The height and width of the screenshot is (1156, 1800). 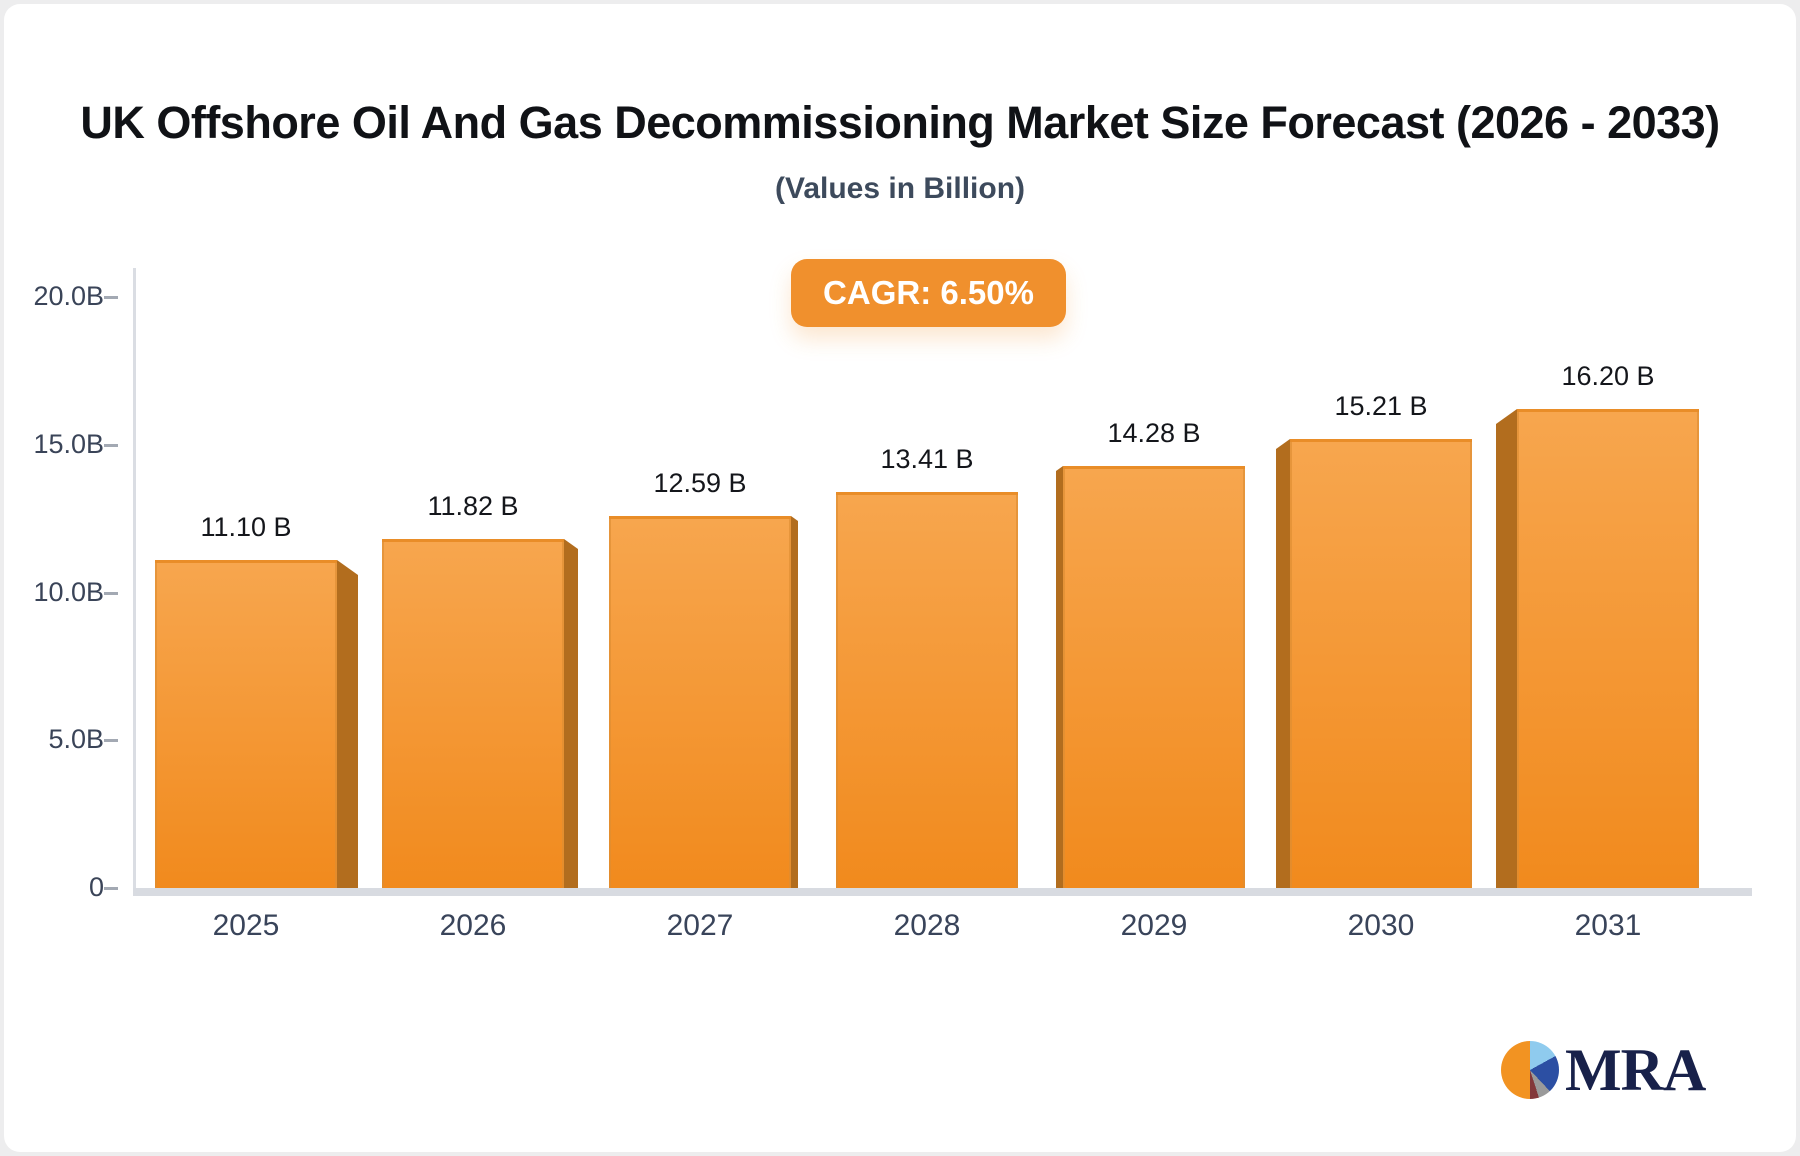 What do you see at coordinates (700, 702) in the screenshot?
I see `bar-2027` at bounding box center [700, 702].